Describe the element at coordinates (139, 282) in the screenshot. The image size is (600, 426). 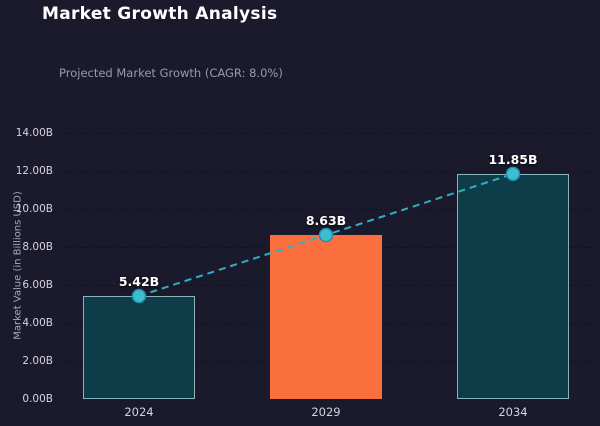
I see `value-label-2024: 5.42B` at that location.